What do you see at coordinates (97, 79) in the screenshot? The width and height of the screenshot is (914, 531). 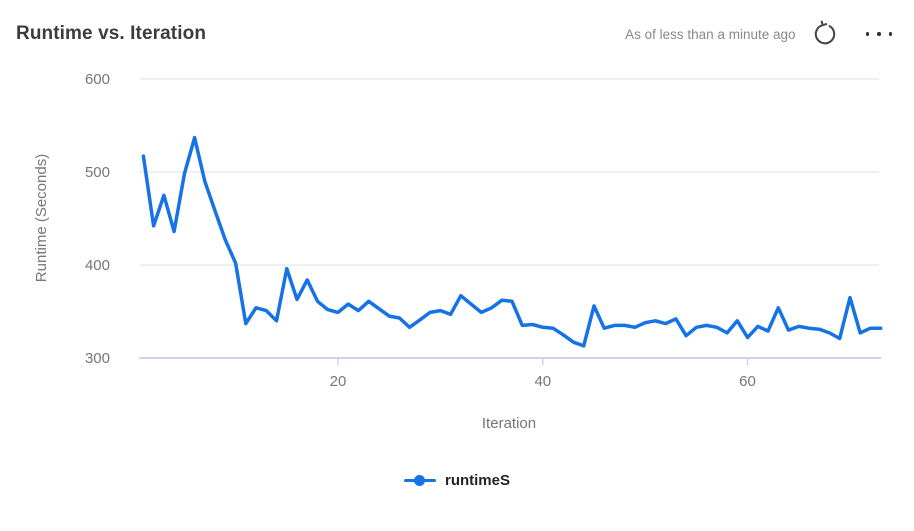 I see `y-tick-label-600: 600` at bounding box center [97, 79].